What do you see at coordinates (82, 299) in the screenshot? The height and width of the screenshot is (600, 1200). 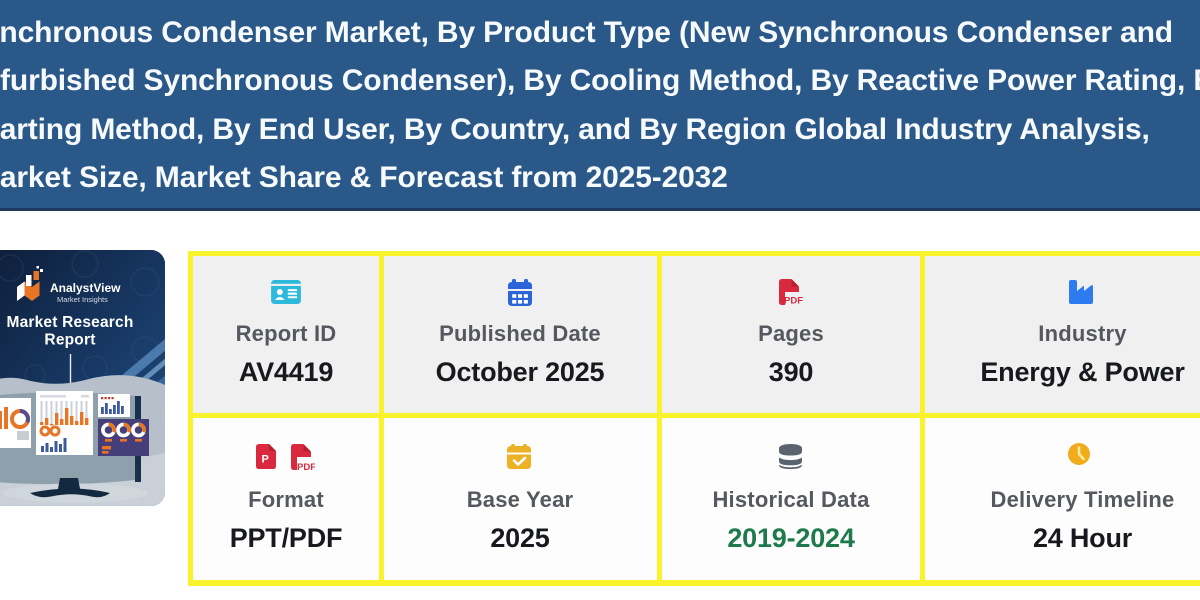 I see `svg-text: Market Insights` at bounding box center [82, 299].